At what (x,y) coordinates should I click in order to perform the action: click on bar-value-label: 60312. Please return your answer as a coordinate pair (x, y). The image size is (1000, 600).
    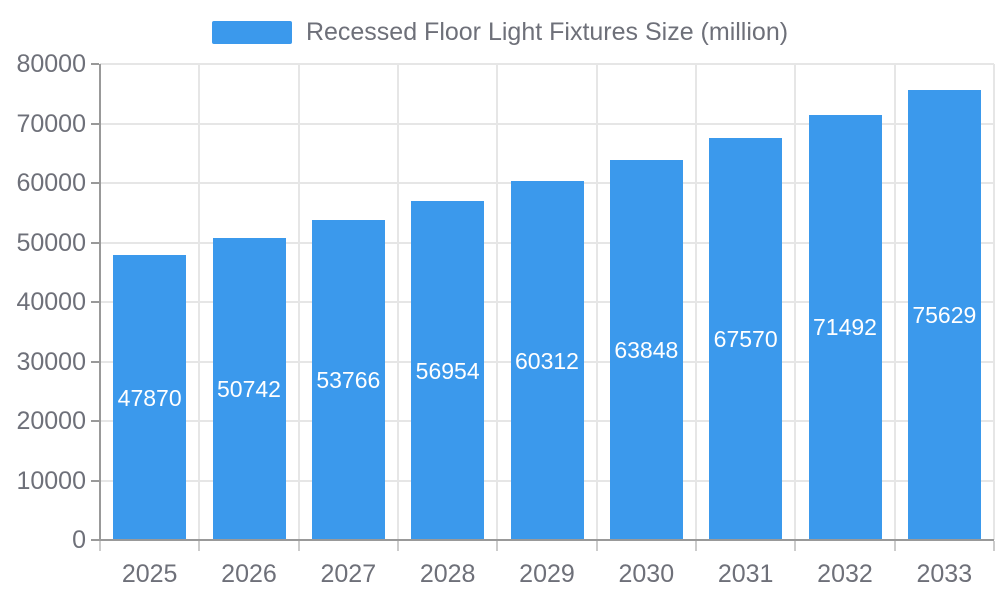
    Looking at the image, I should click on (547, 360).